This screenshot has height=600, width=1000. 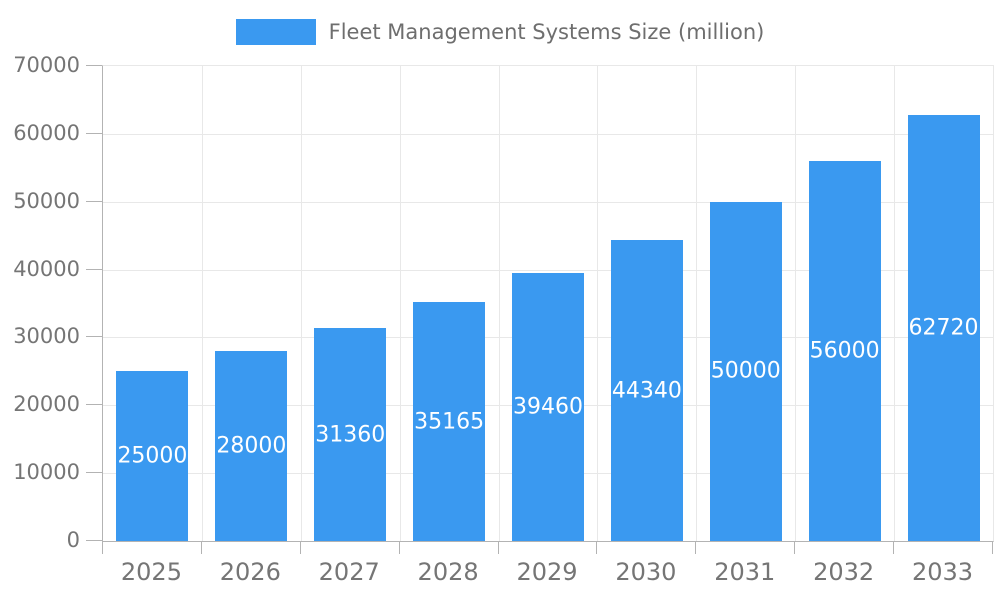 I want to click on bar-value-label: 31360, so click(x=350, y=435).